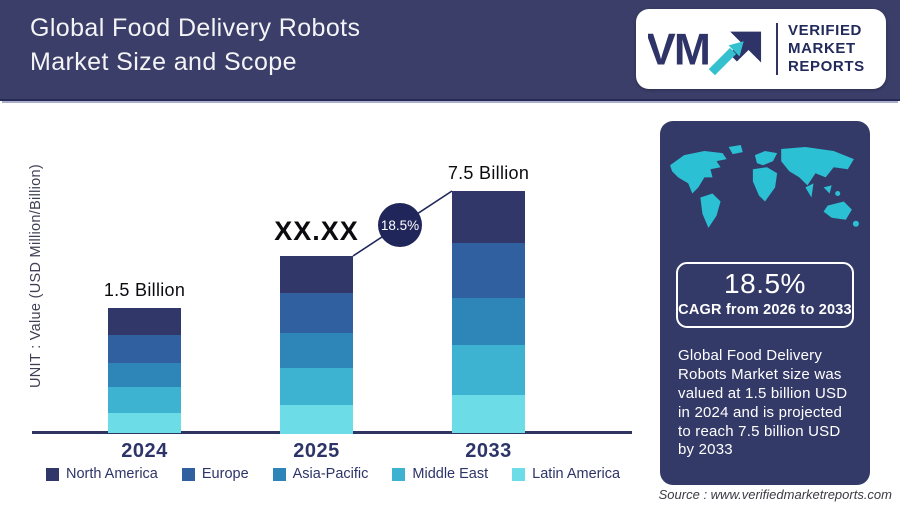 The image size is (900, 506). I want to click on logo-word-verified: VERIFIED, so click(825, 30).